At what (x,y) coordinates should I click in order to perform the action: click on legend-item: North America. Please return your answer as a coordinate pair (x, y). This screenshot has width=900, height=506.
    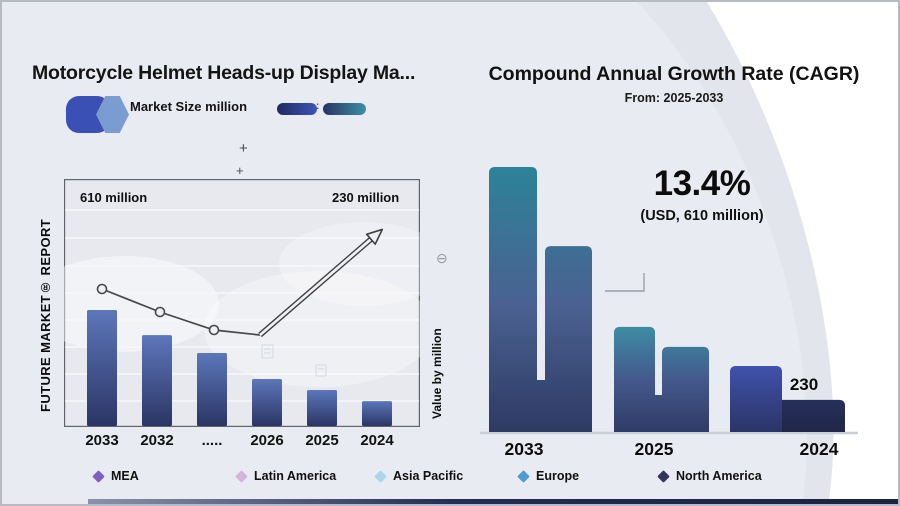
    Looking at the image, I should click on (709, 476).